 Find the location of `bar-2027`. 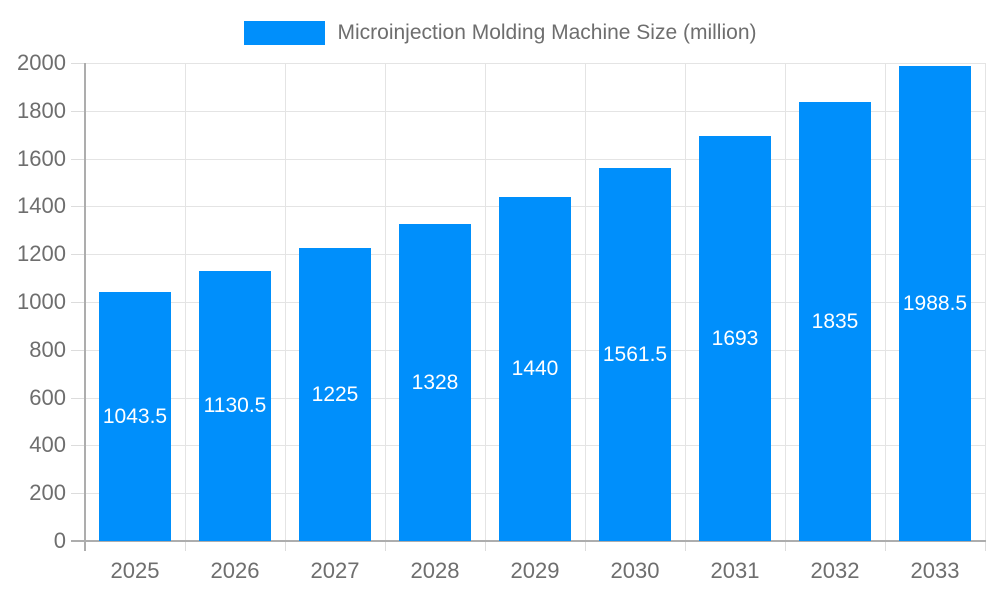

bar-2027 is located at coordinates (335, 394).